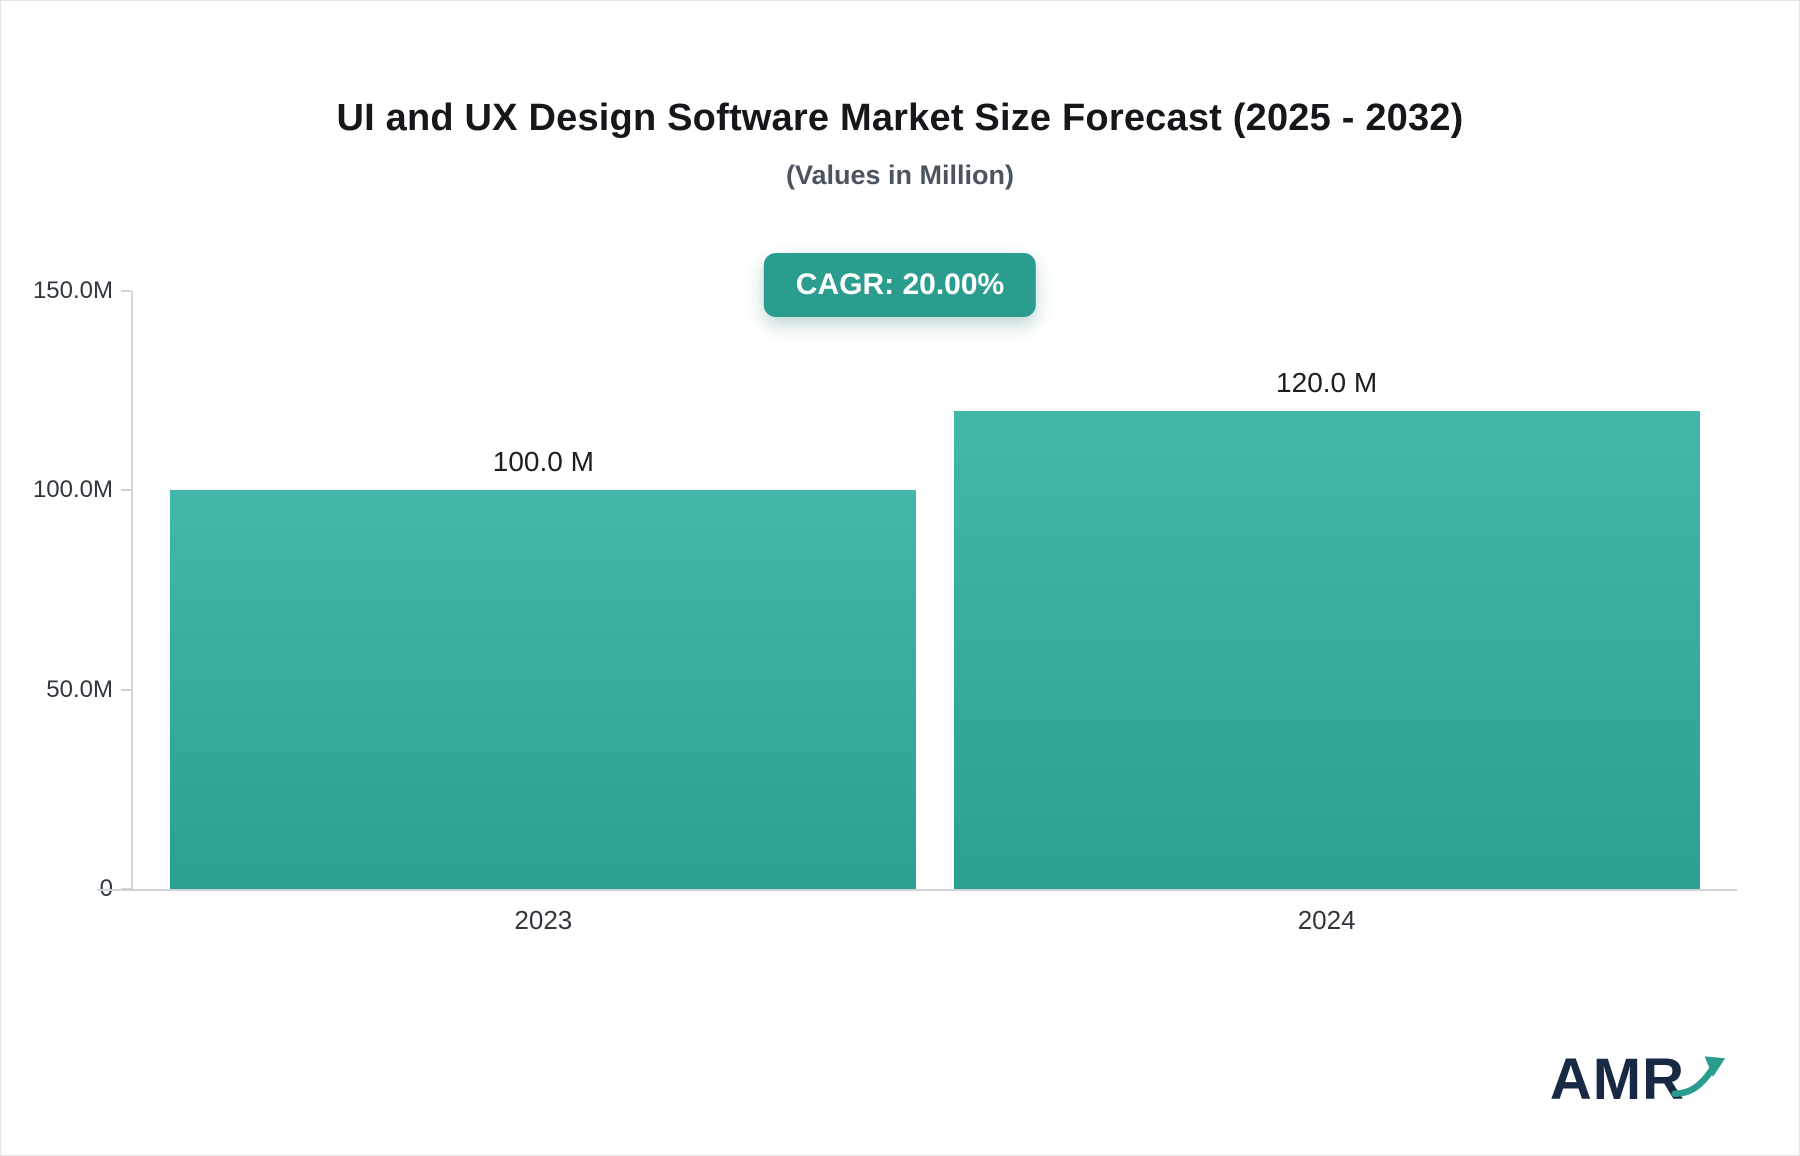 This screenshot has width=1800, height=1156. Describe the element at coordinates (900, 175) in the screenshot. I see `chart-subtitle: (Values in Million)` at that location.